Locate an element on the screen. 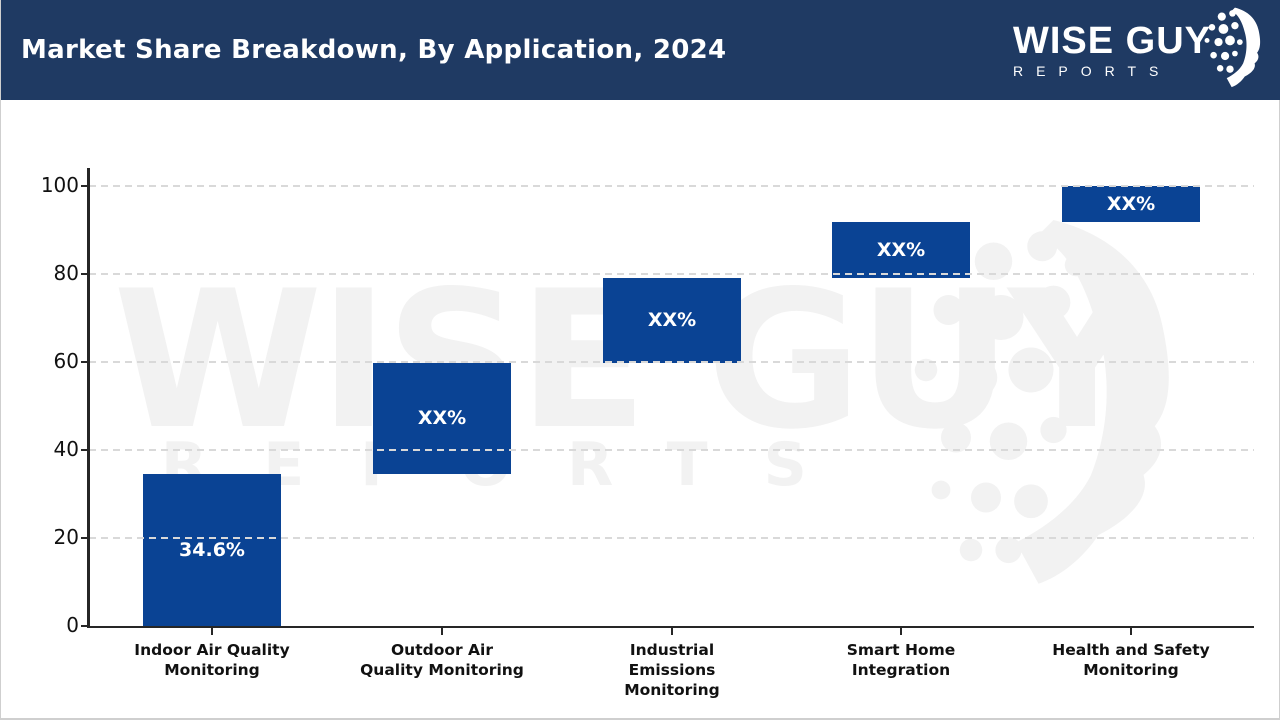  logo-face-icon is located at coordinates (1232, 47).